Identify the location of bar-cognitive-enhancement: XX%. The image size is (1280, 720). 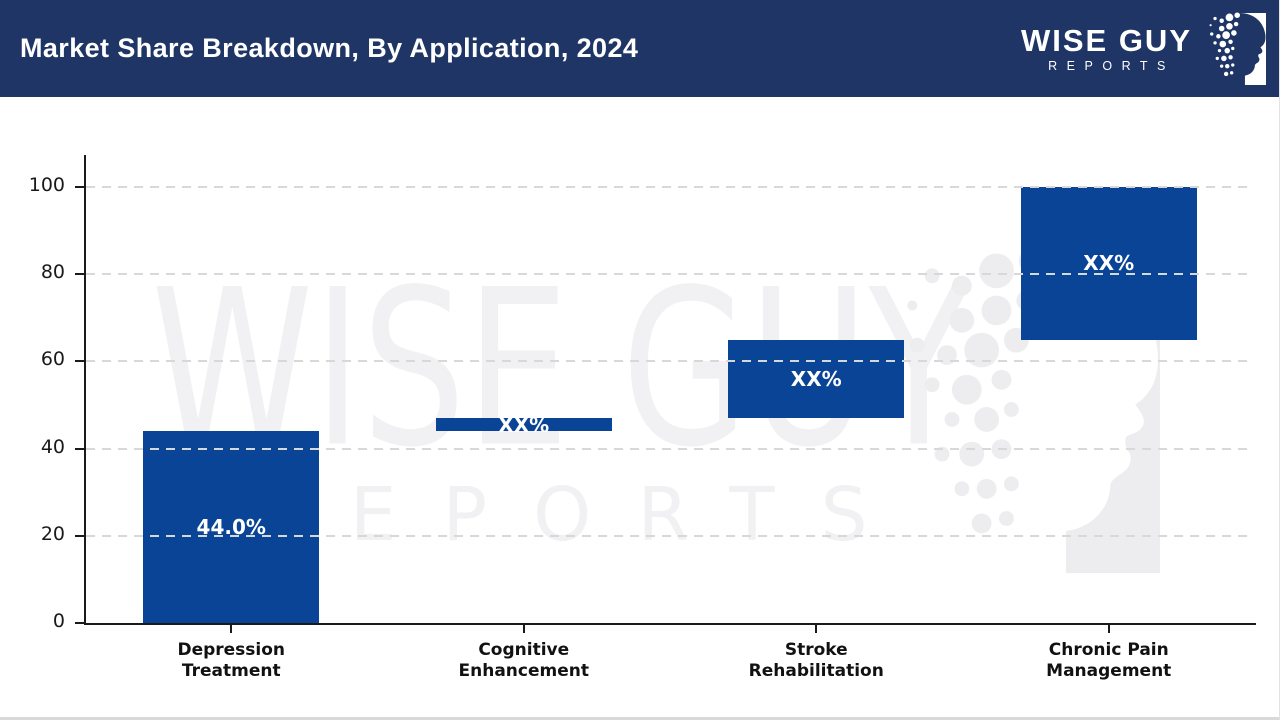
(523, 425).